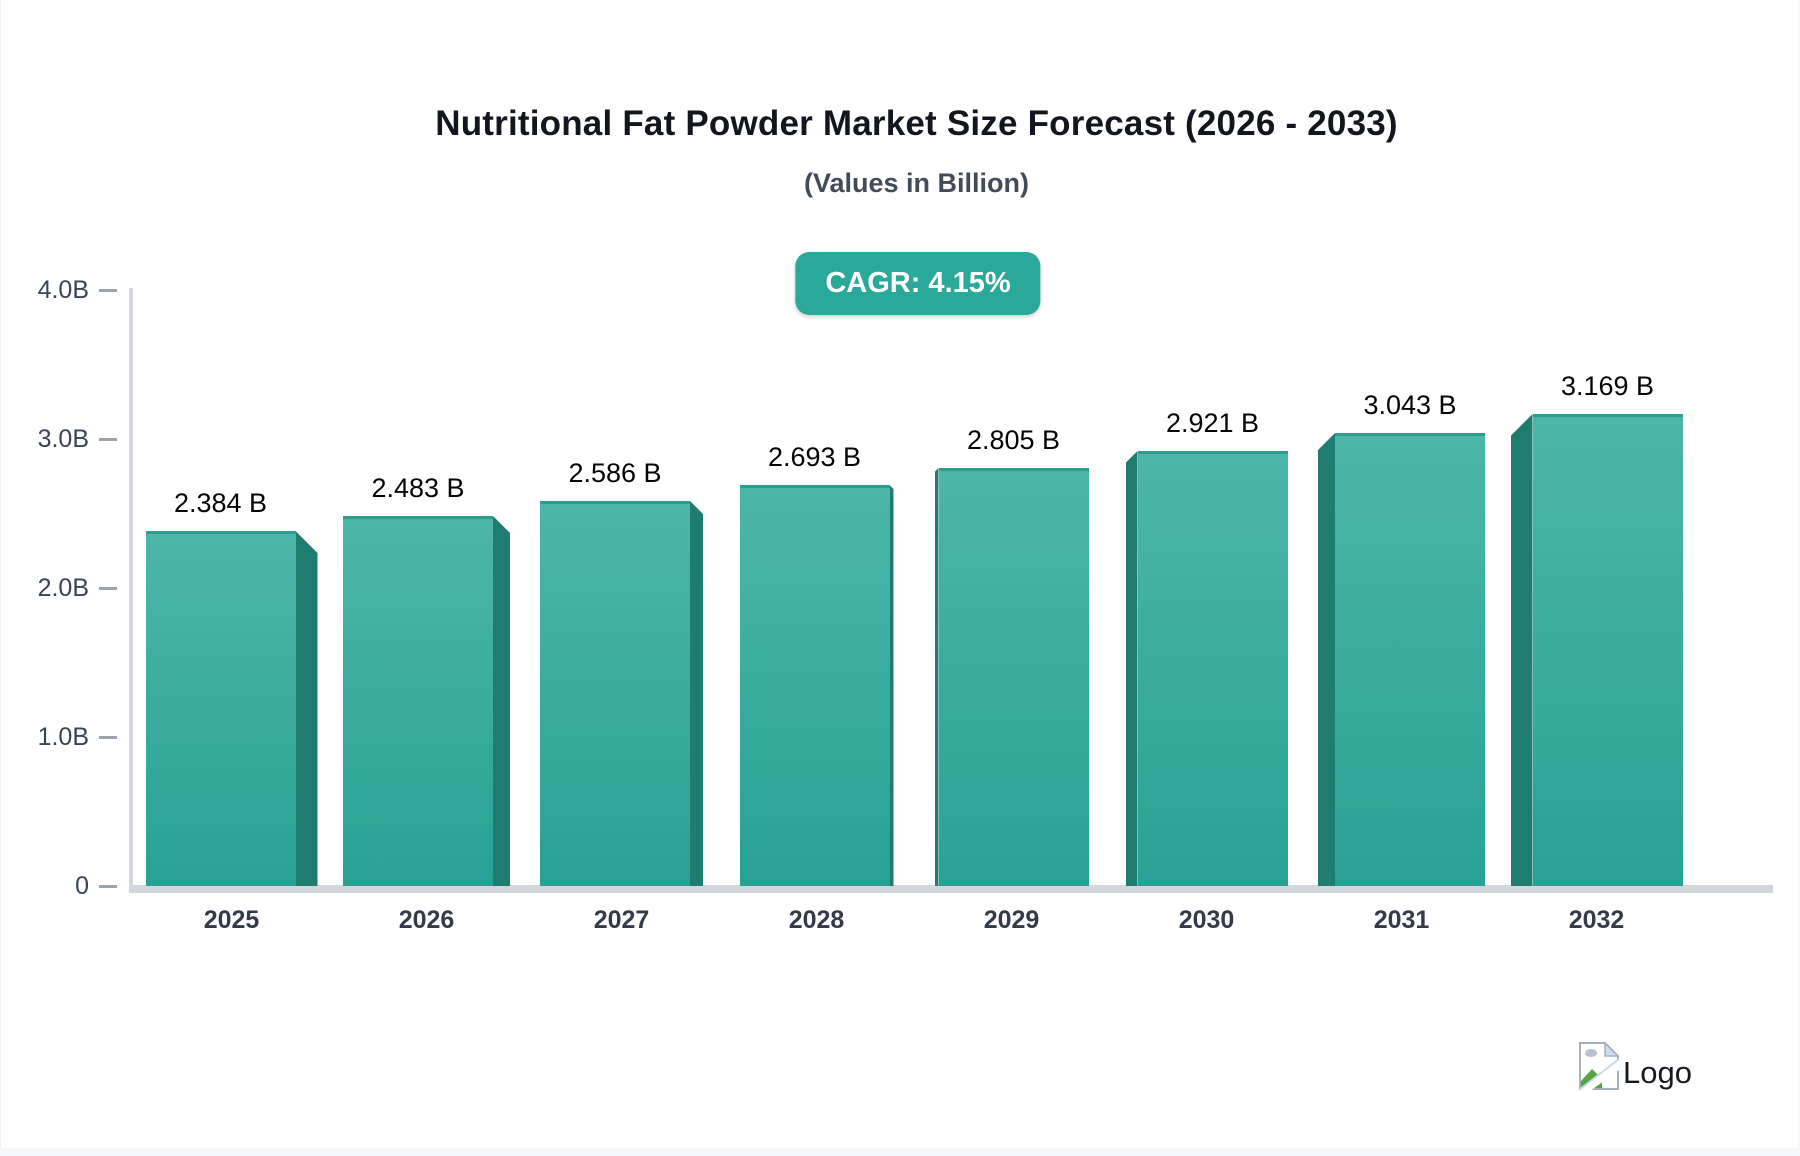  What do you see at coordinates (816, 920) in the screenshot?
I see `x-axis-label-2028: 2028` at bounding box center [816, 920].